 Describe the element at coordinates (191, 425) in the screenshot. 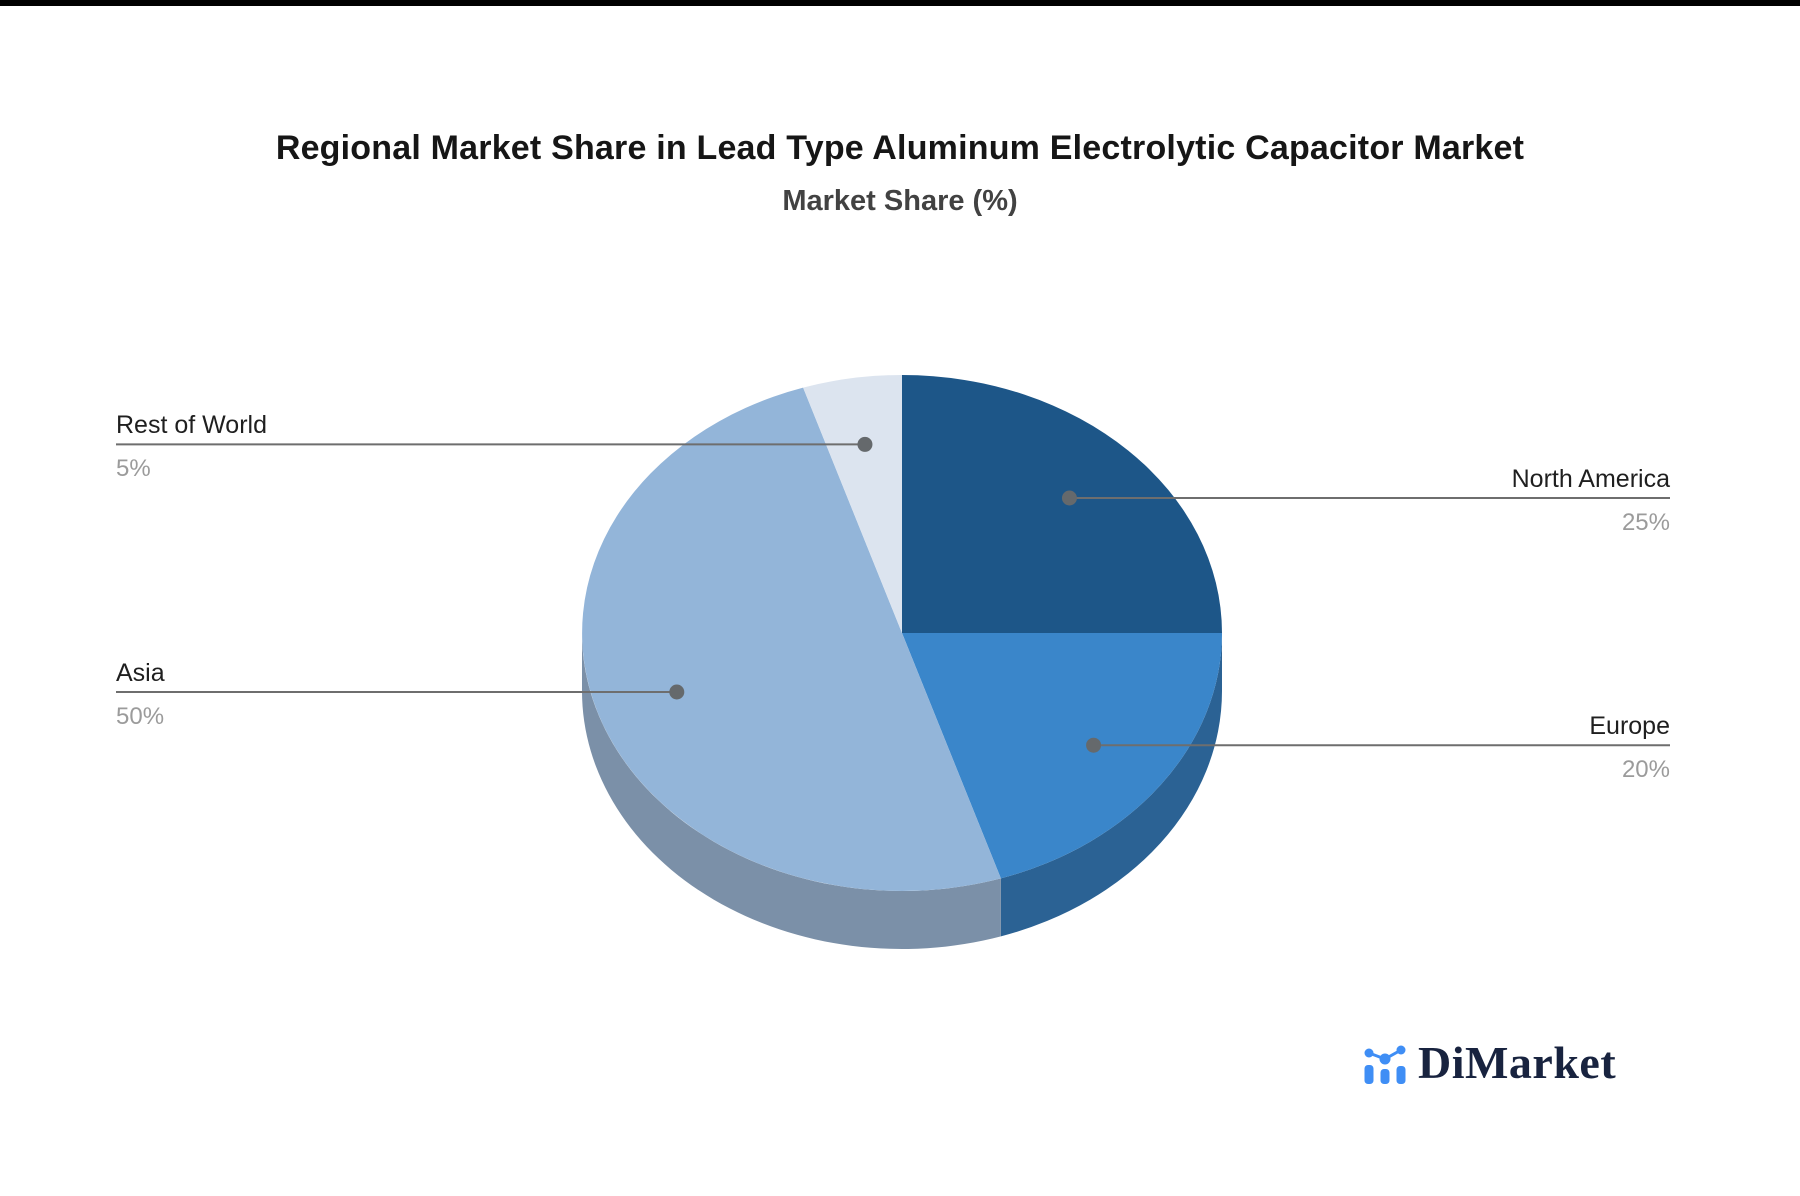

I see `slice-label-rest-of-world: Rest of World` at that location.